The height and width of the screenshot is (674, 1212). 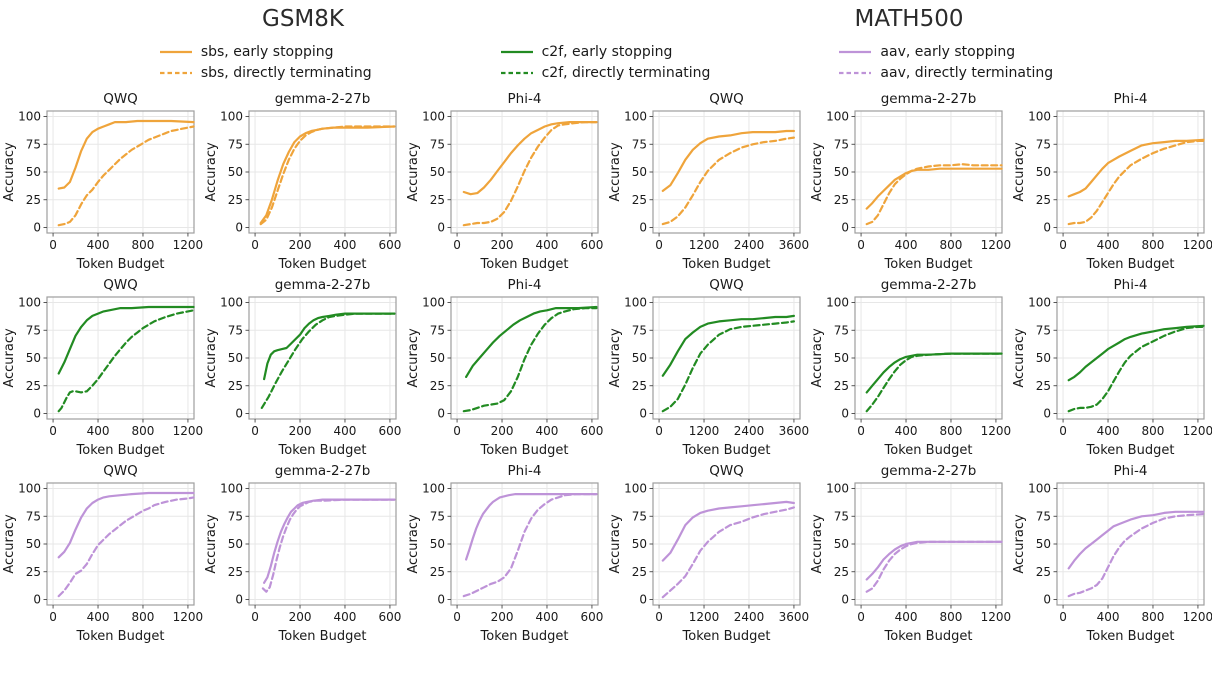 I want to click on subplot-title: gemma-2-27b, so click(x=323, y=471).